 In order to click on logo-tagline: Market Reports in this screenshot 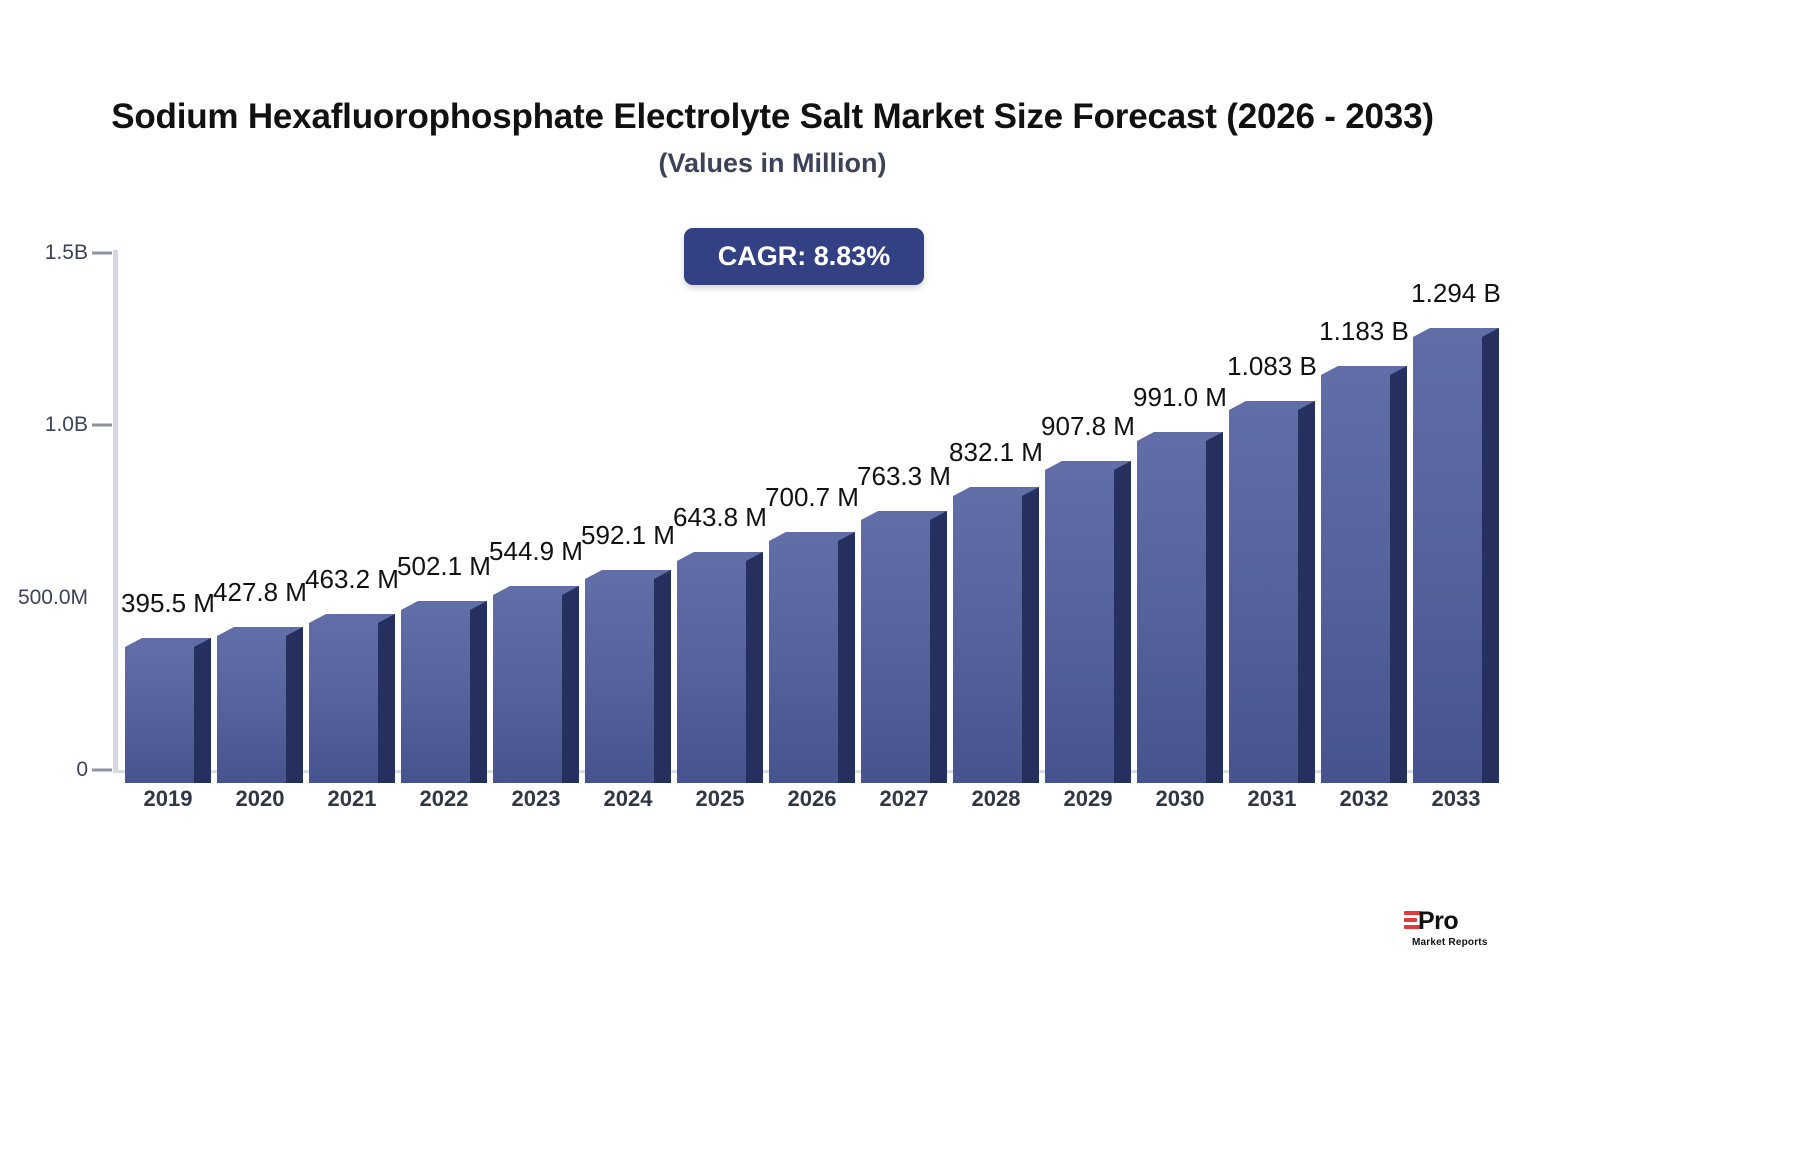, I will do `click(1450, 942)`.